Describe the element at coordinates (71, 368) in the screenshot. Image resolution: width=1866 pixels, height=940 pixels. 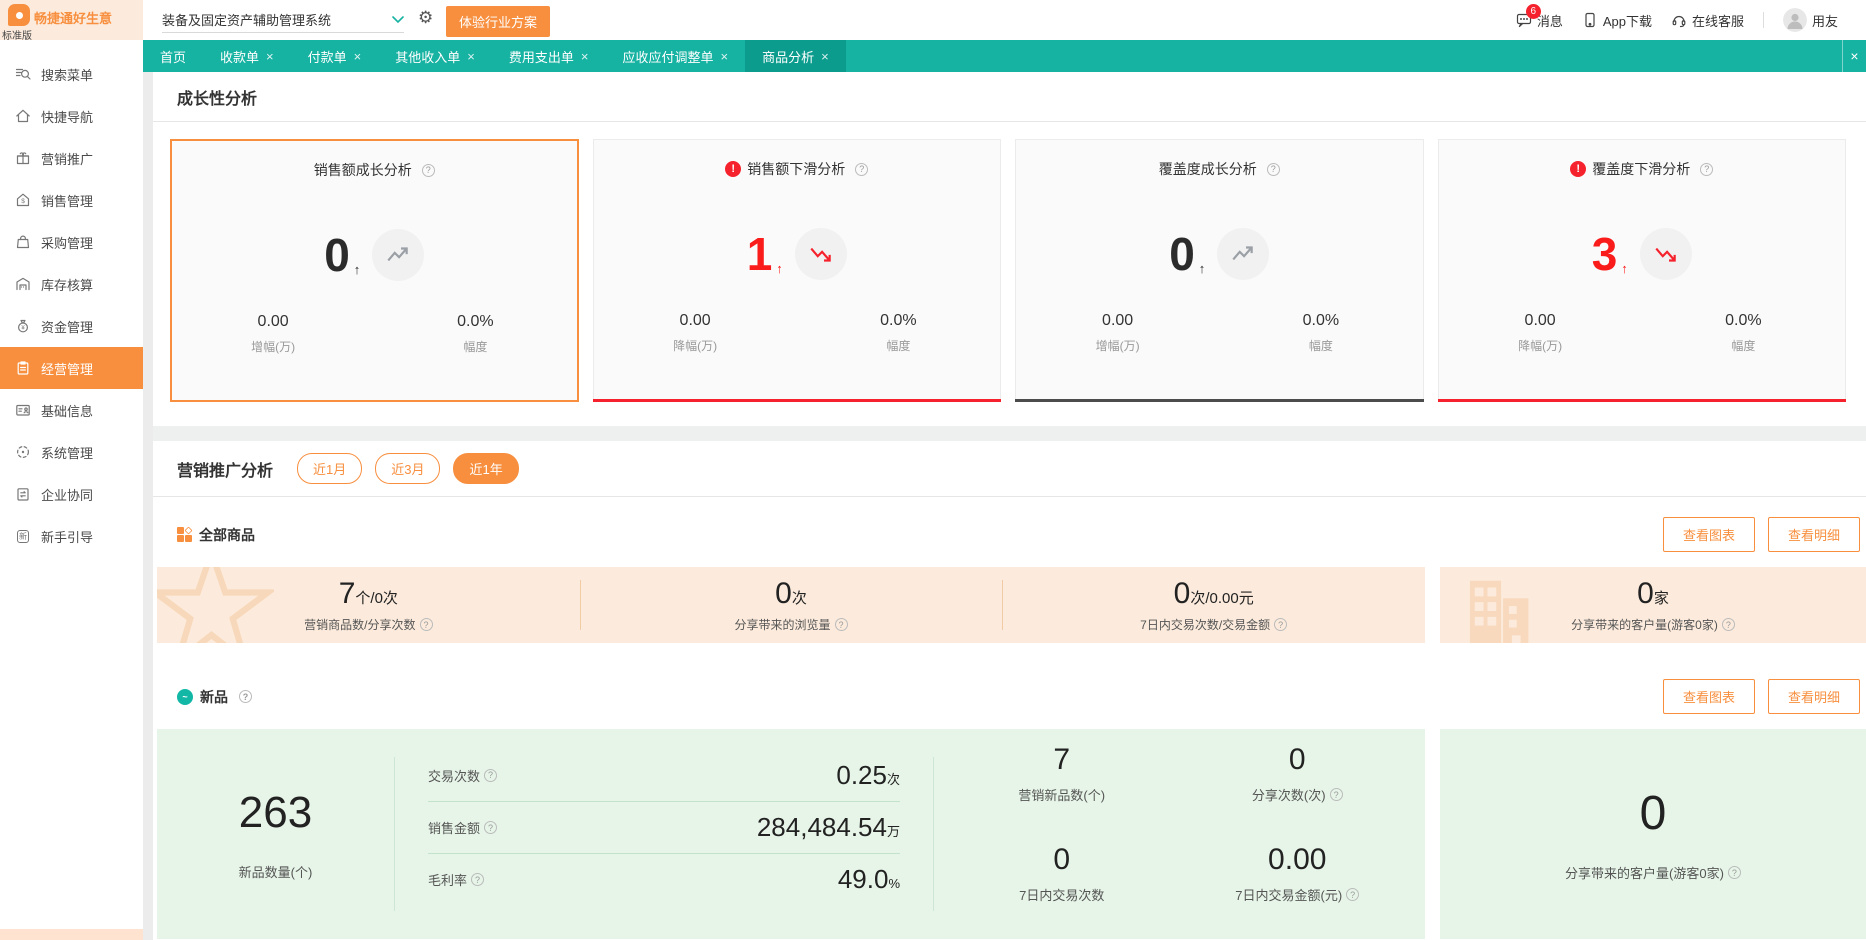
I see `sidebar-item-operations: 经营管理` at that location.